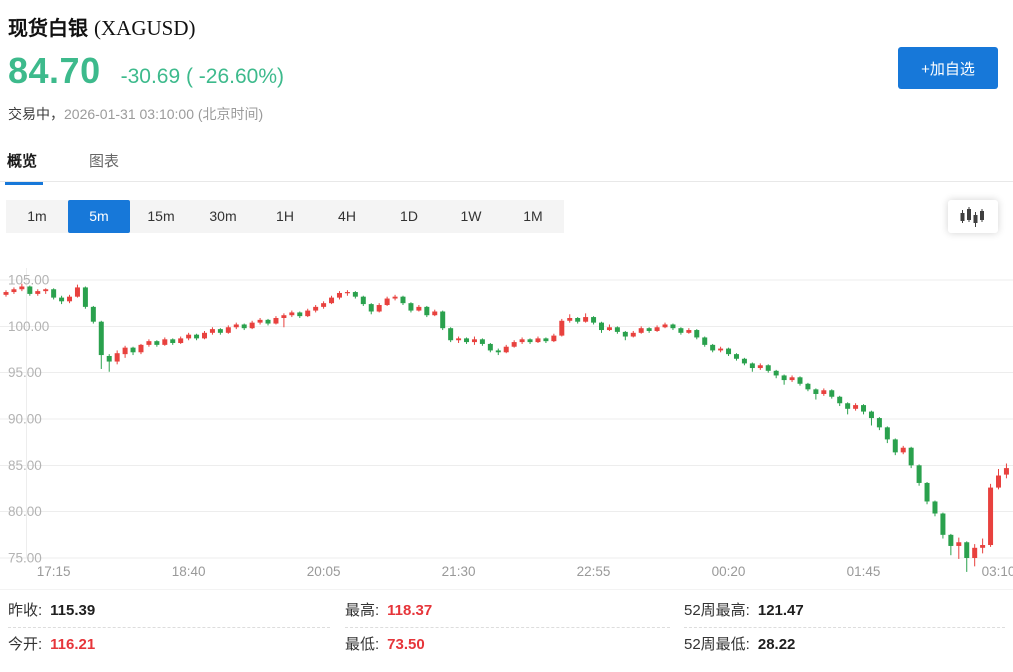  Describe the element at coordinates (169, 644) in the screenshot. I see `stat-open: 今开: 116.21` at that location.